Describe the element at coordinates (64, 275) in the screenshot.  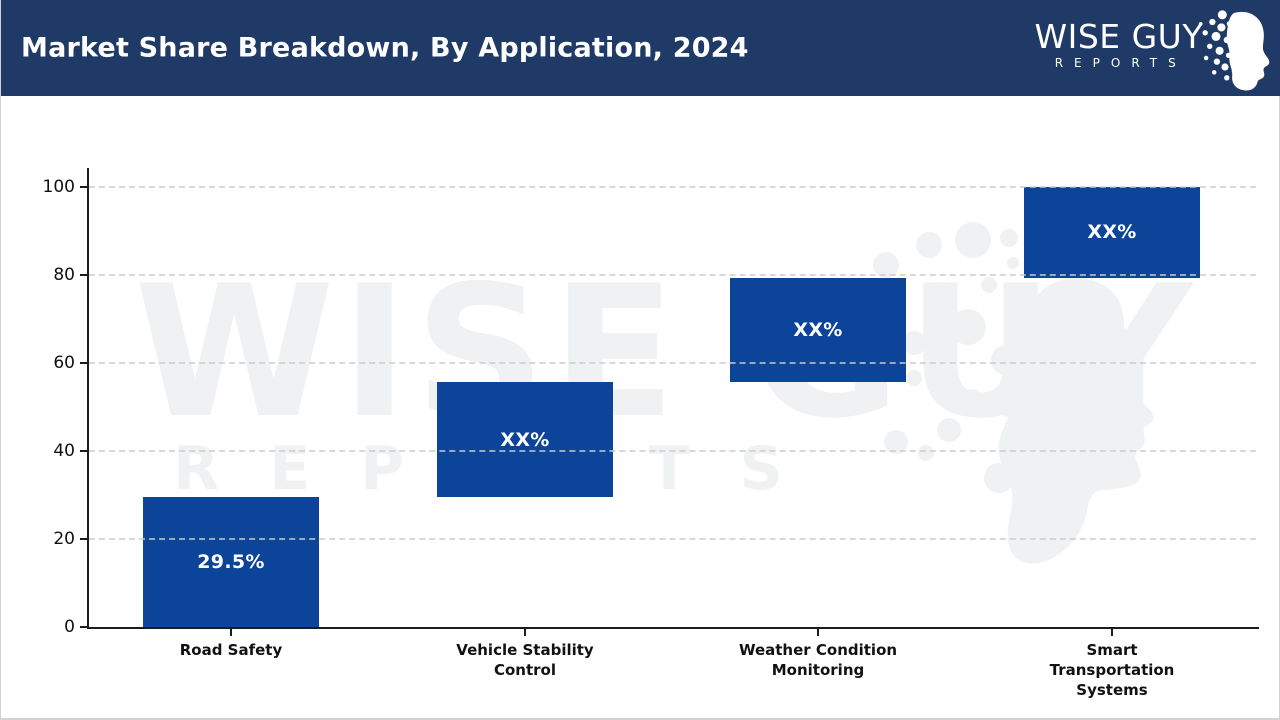
I see `y-tick-label-80: 80` at that location.